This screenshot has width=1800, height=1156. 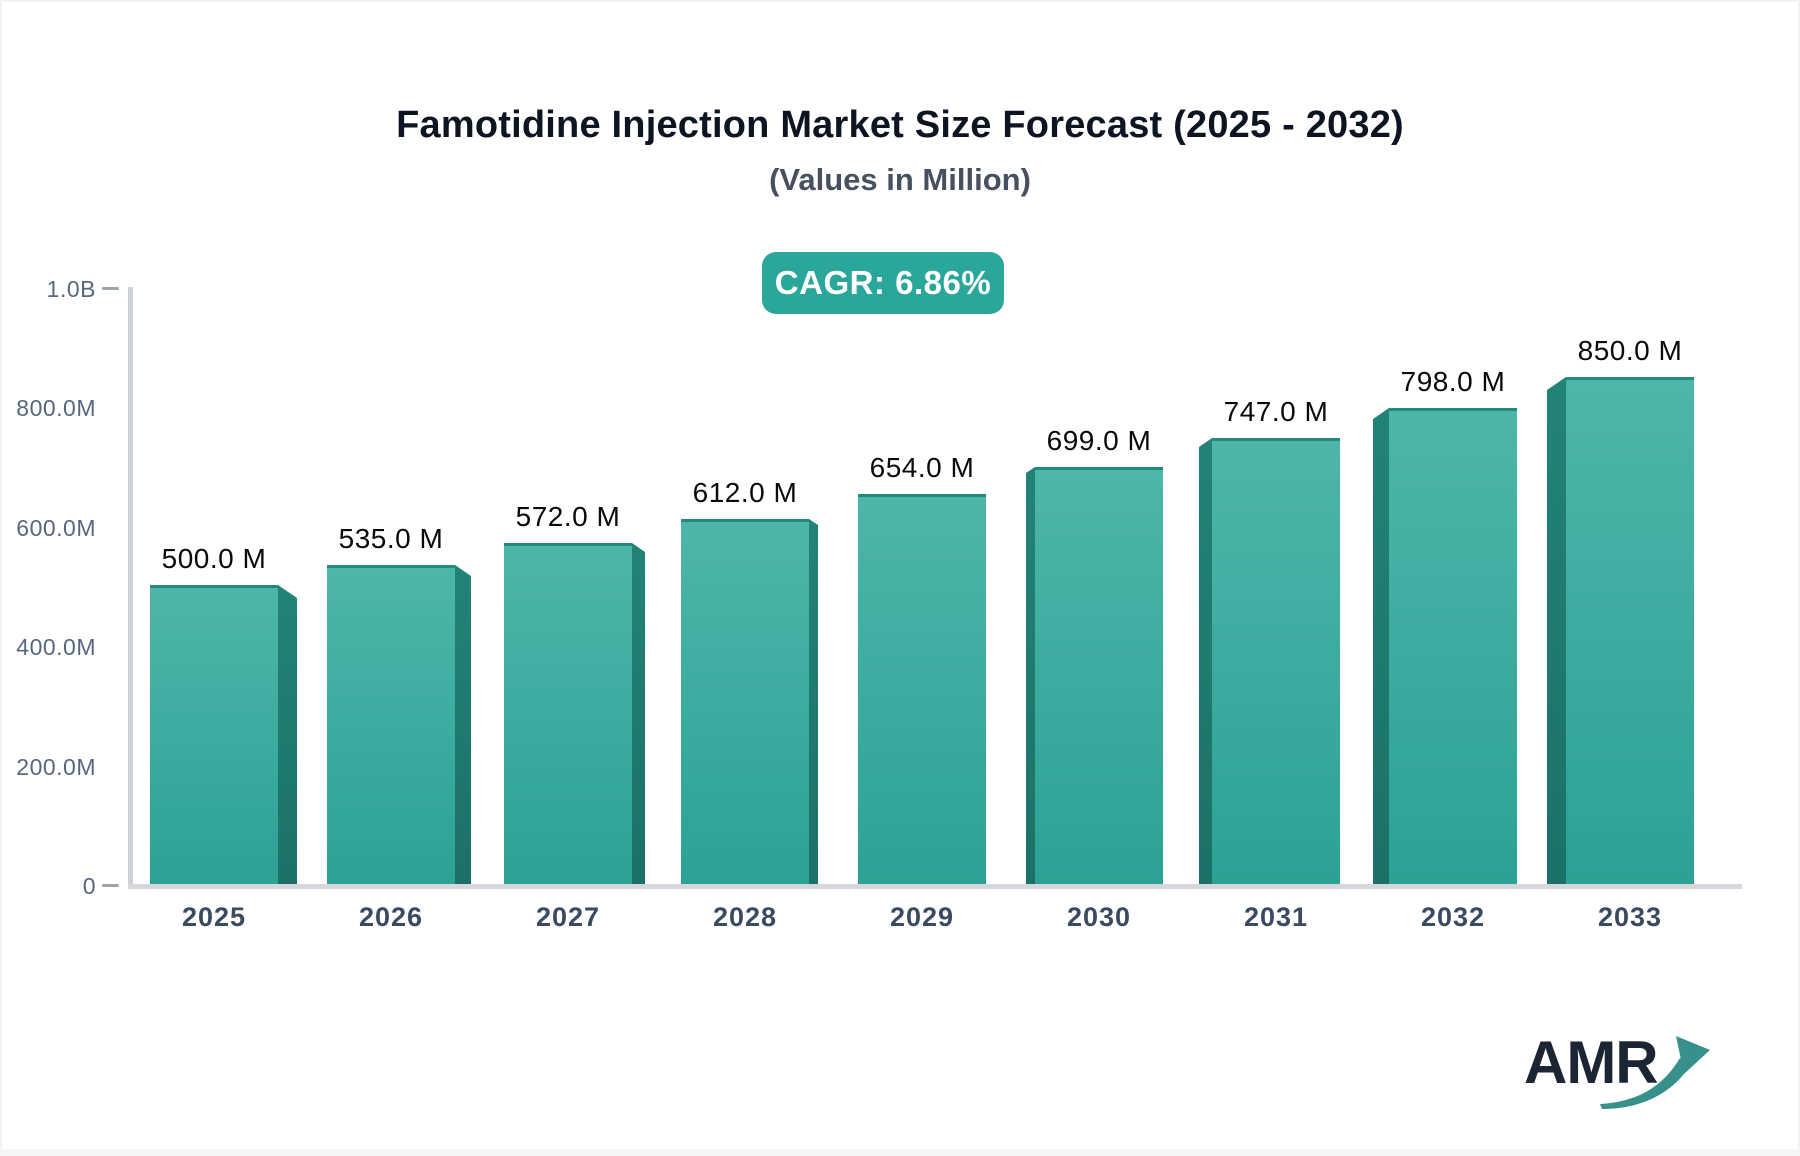 What do you see at coordinates (1630, 350) in the screenshot?
I see `bar-value-label-2033: 850.0 M` at bounding box center [1630, 350].